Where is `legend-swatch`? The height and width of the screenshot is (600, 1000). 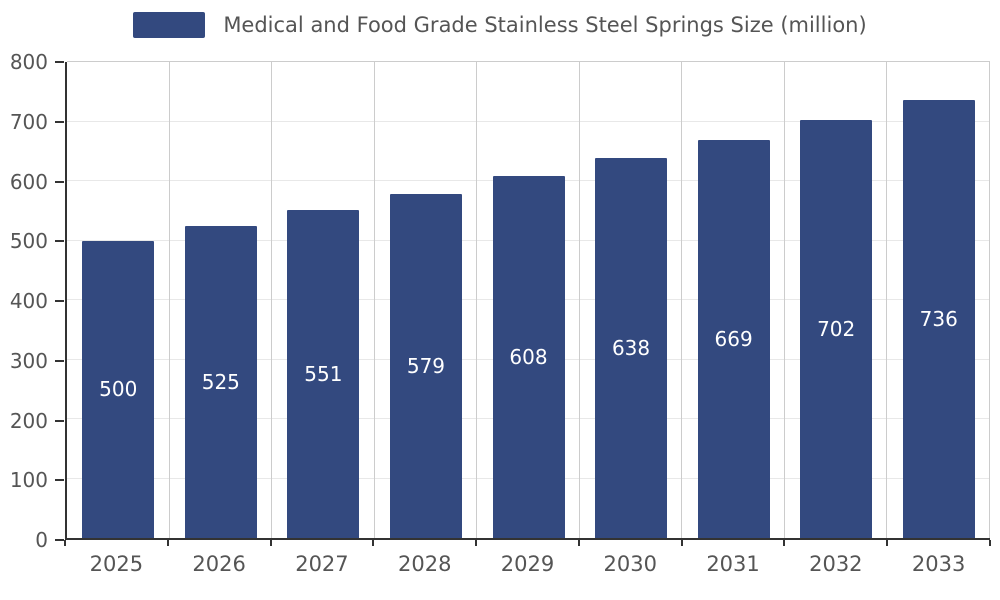
legend-swatch is located at coordinates (169, 25).